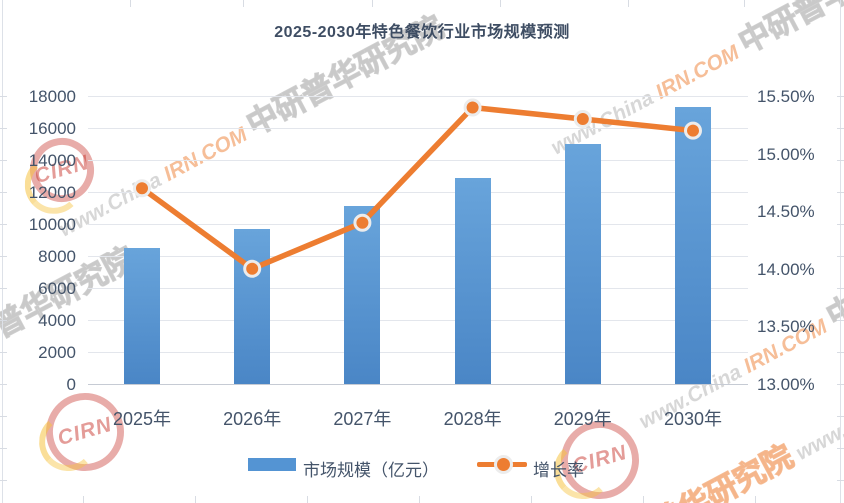 This screenshot has width=844, height=503. I want to click on x-axis-label: 2025年, so click(142, 419).